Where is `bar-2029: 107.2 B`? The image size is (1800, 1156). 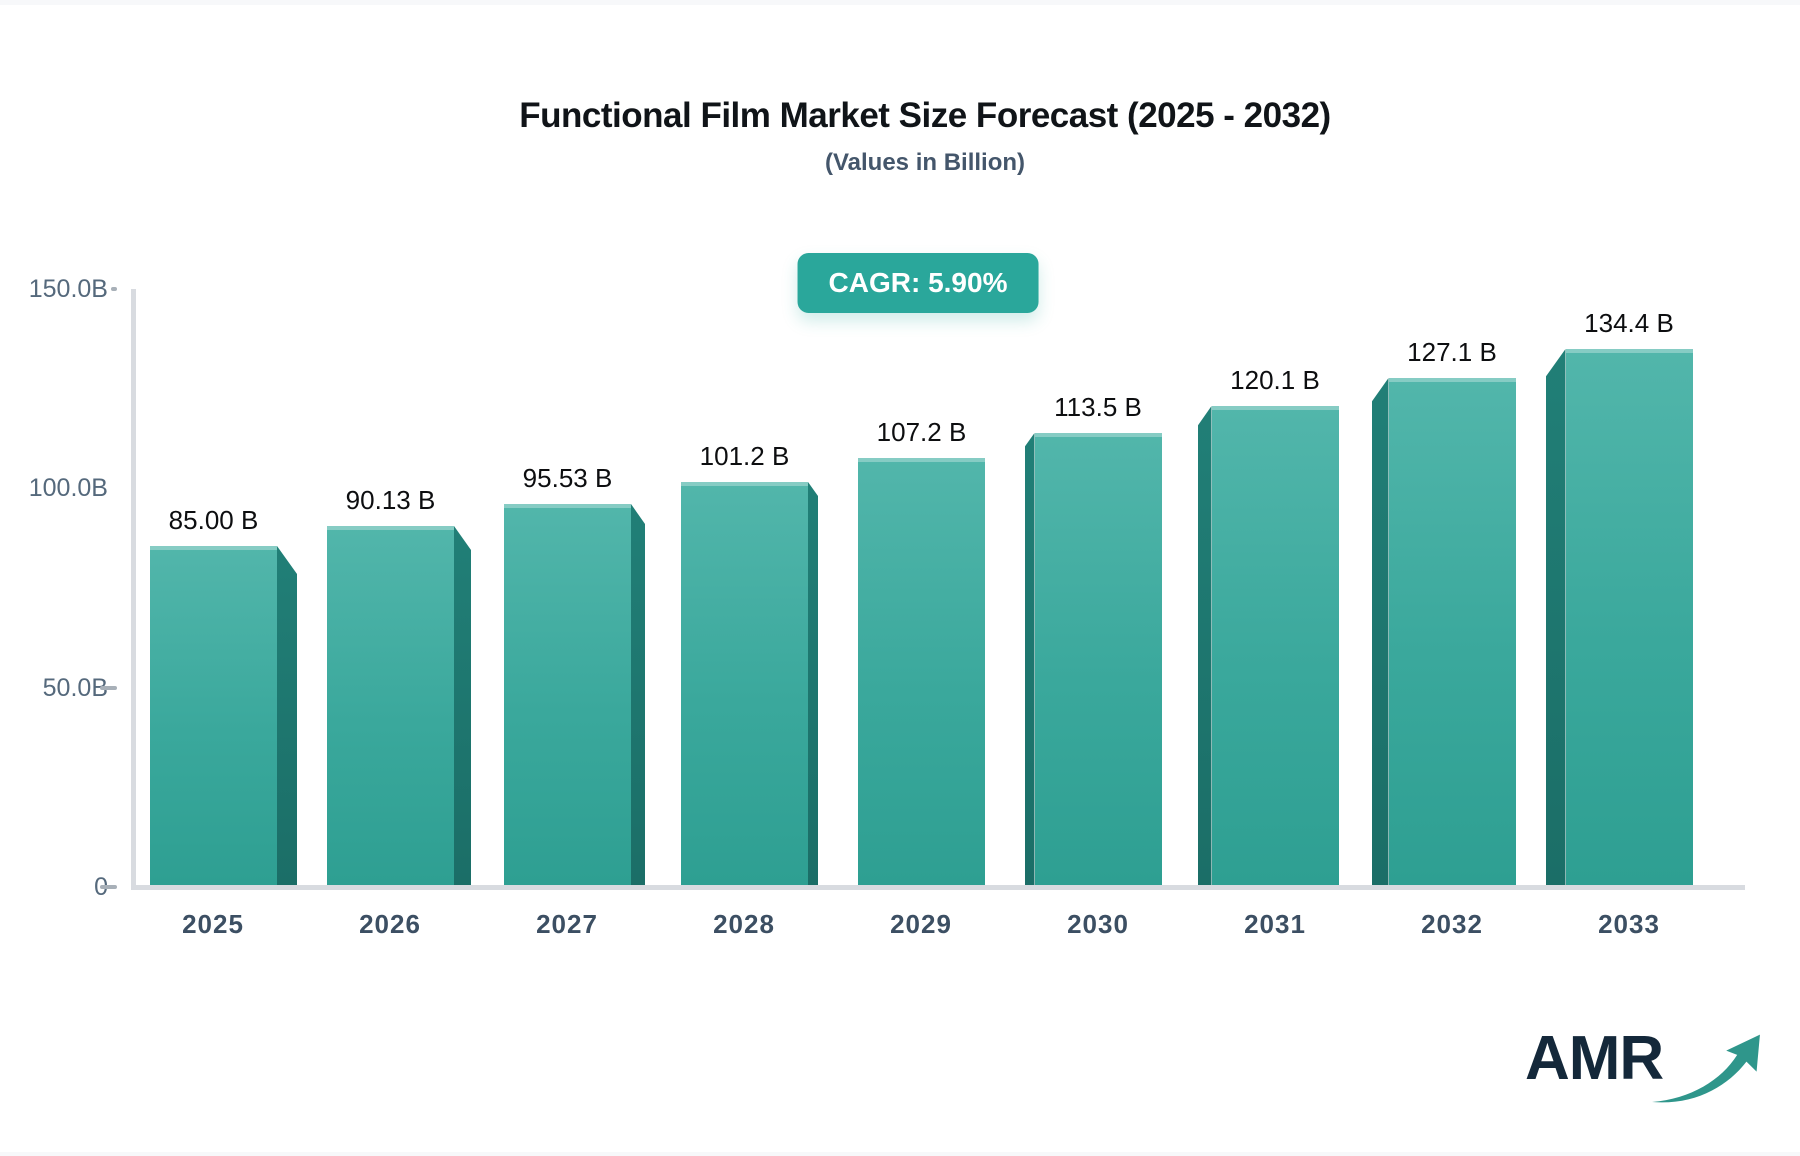
bar-2029: 107.2 B is located at coordinates (921, 651).